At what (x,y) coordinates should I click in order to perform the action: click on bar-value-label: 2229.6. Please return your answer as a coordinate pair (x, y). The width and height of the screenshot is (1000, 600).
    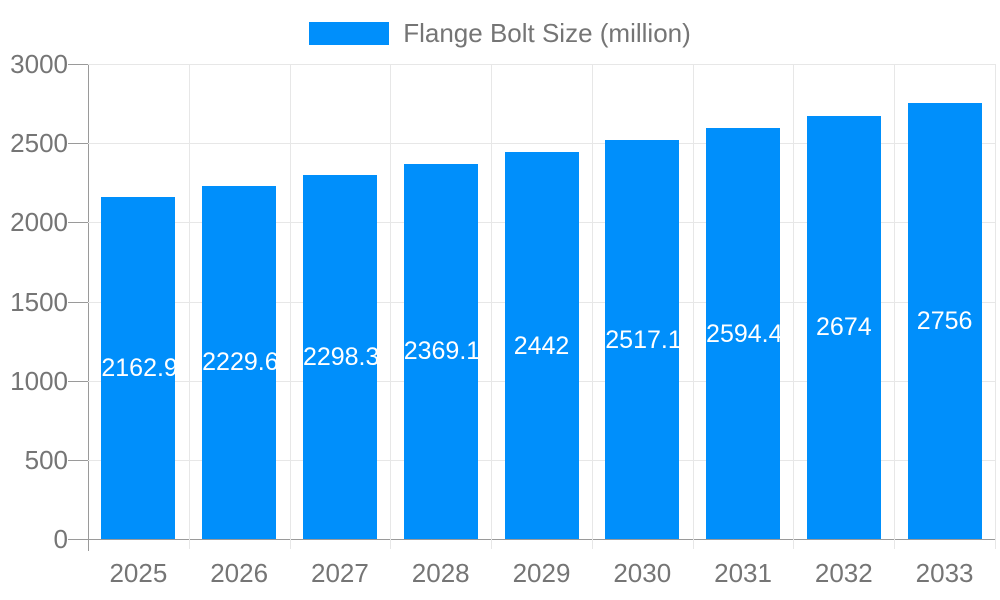
    Looking at the image, I should click on (240, 362).